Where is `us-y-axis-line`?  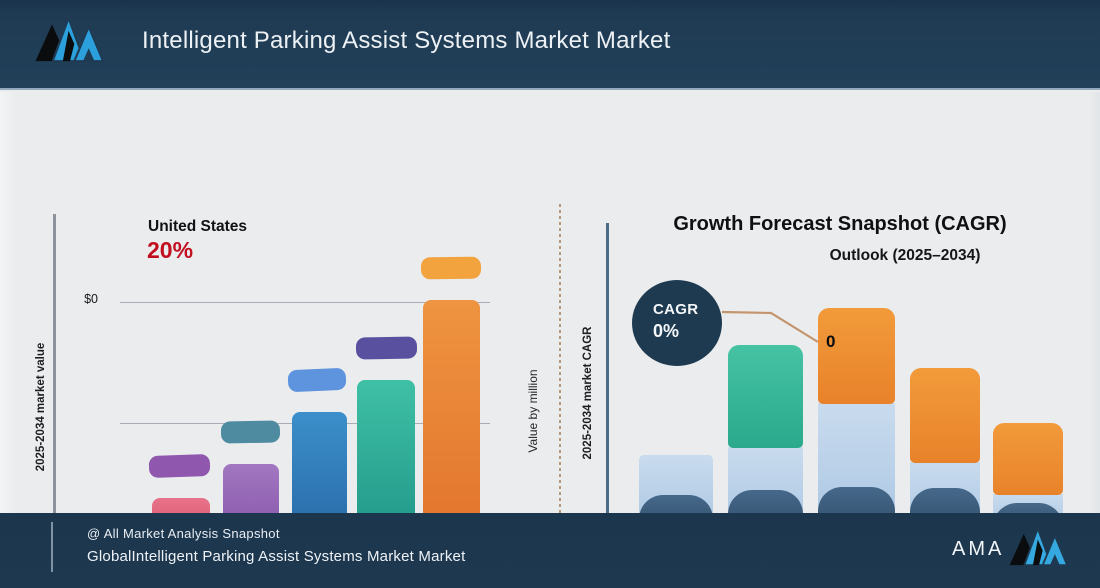 us-y-axis-line is located at coordinates (54, 380).